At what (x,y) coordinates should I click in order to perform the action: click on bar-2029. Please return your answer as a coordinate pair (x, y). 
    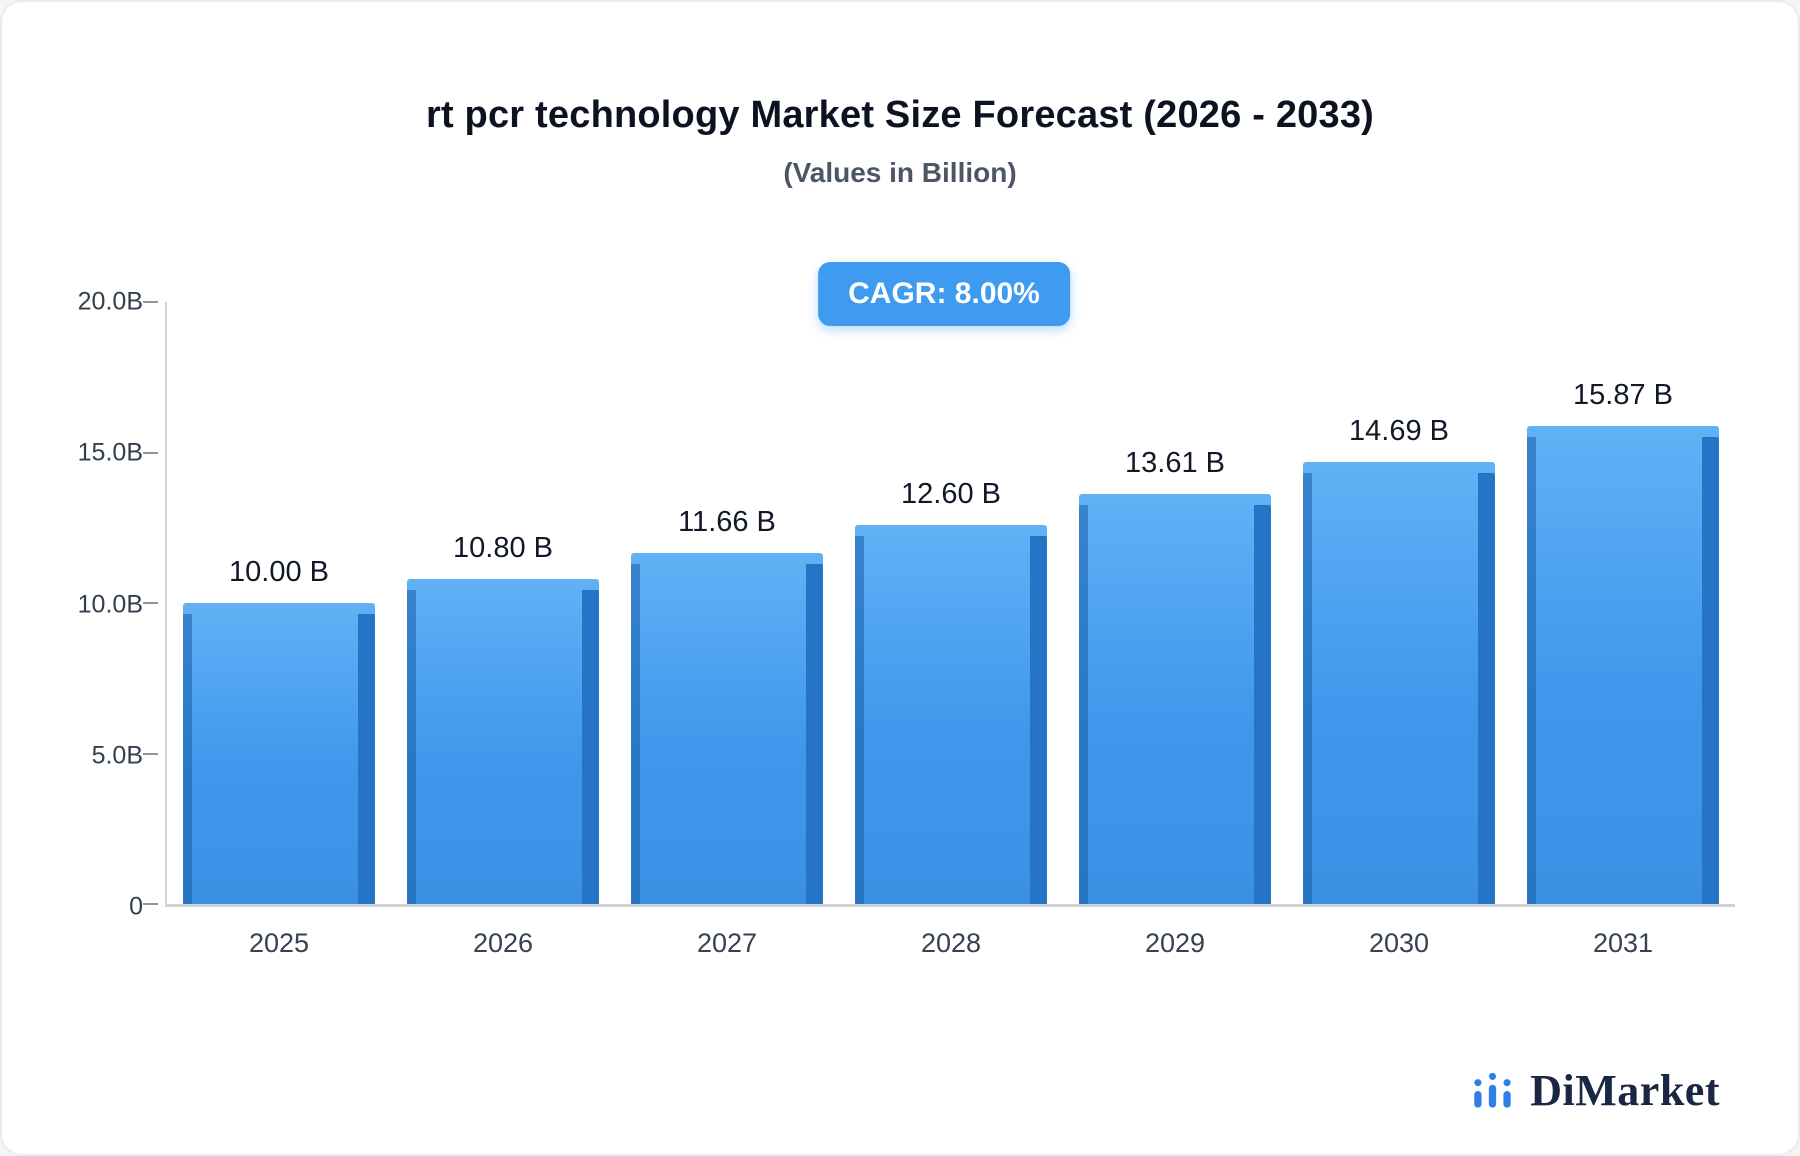
    Looking at the image, I should click on (1175, 699).